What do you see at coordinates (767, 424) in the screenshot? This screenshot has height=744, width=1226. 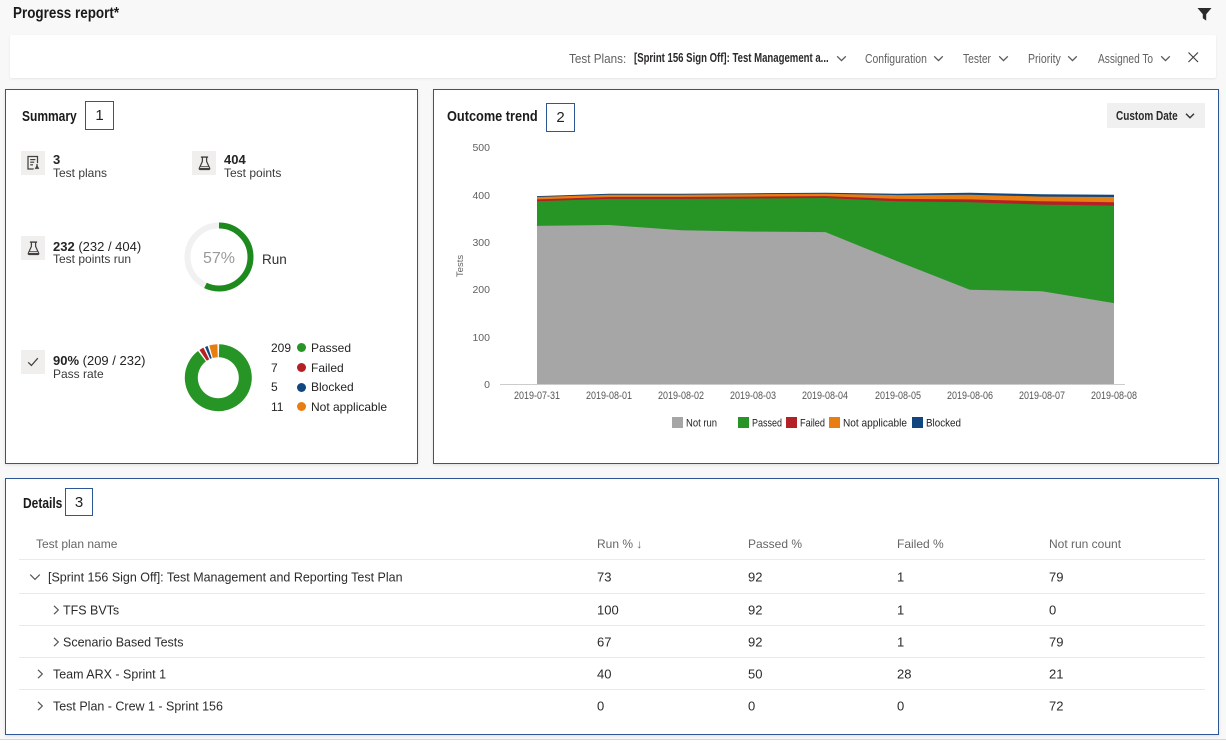 I see `svg-text: Passed` at bounding box center [767, 424].